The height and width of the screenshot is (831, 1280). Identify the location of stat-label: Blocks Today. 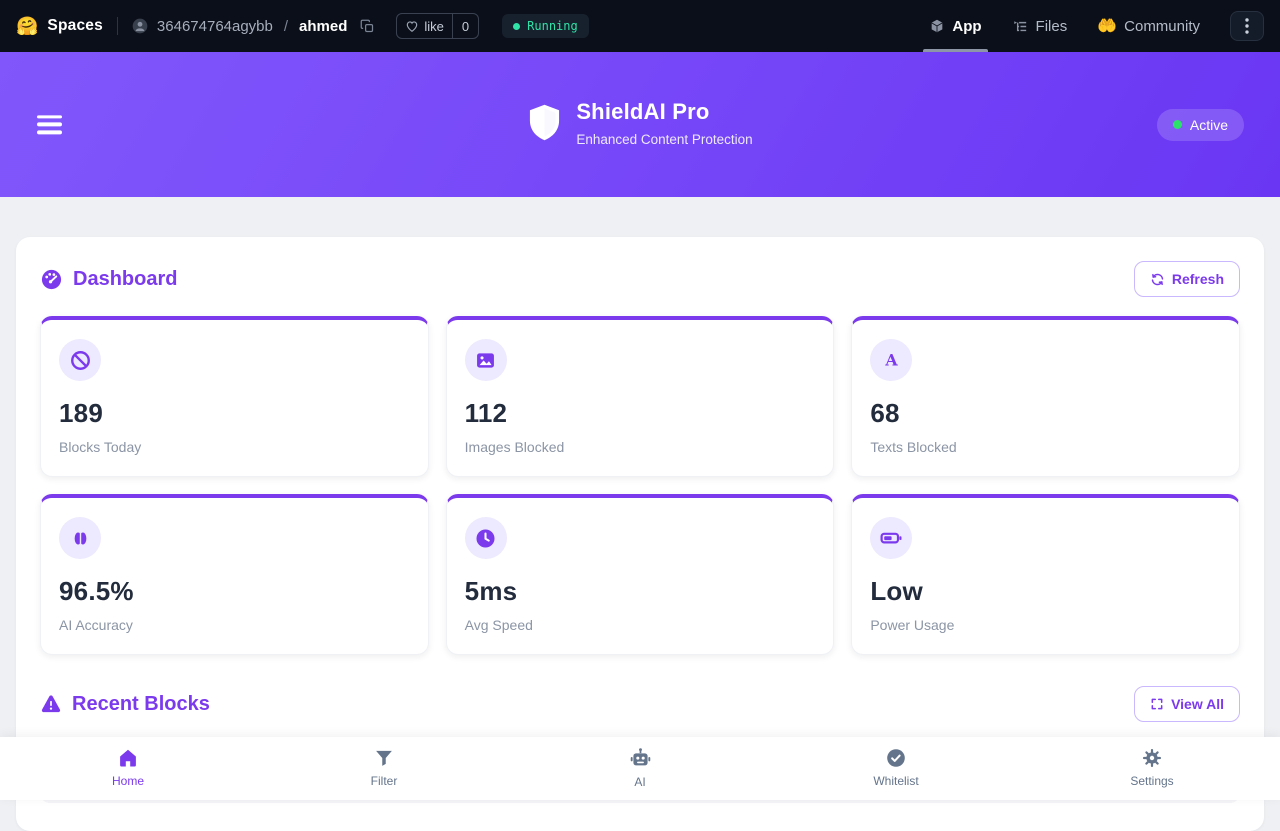
(100, 447).